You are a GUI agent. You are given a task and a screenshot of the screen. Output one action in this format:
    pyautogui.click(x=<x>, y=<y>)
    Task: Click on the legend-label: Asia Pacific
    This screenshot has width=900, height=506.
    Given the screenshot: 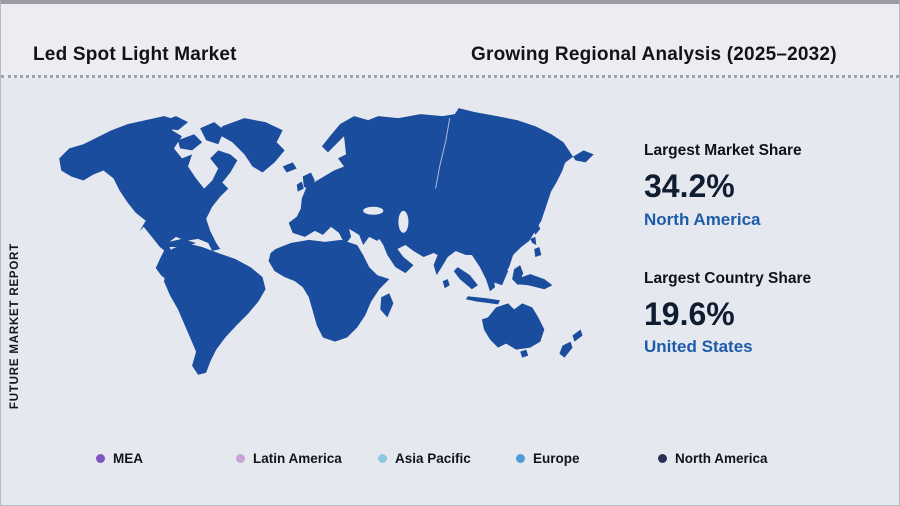 What is the action you would take?
    pyautogui.click(x=433, y=458)
    